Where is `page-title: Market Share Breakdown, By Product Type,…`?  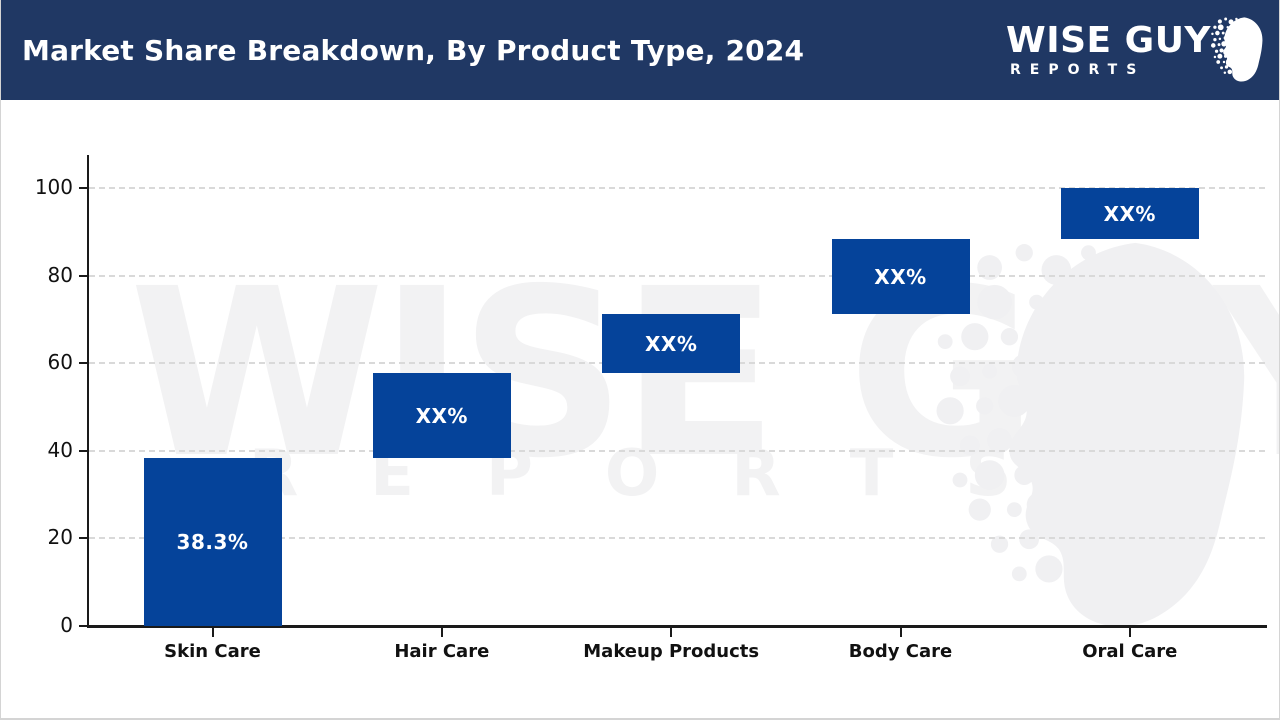
page-title: Market Share Breakdown, By Product Type,… is located at coordinates (413, 50).